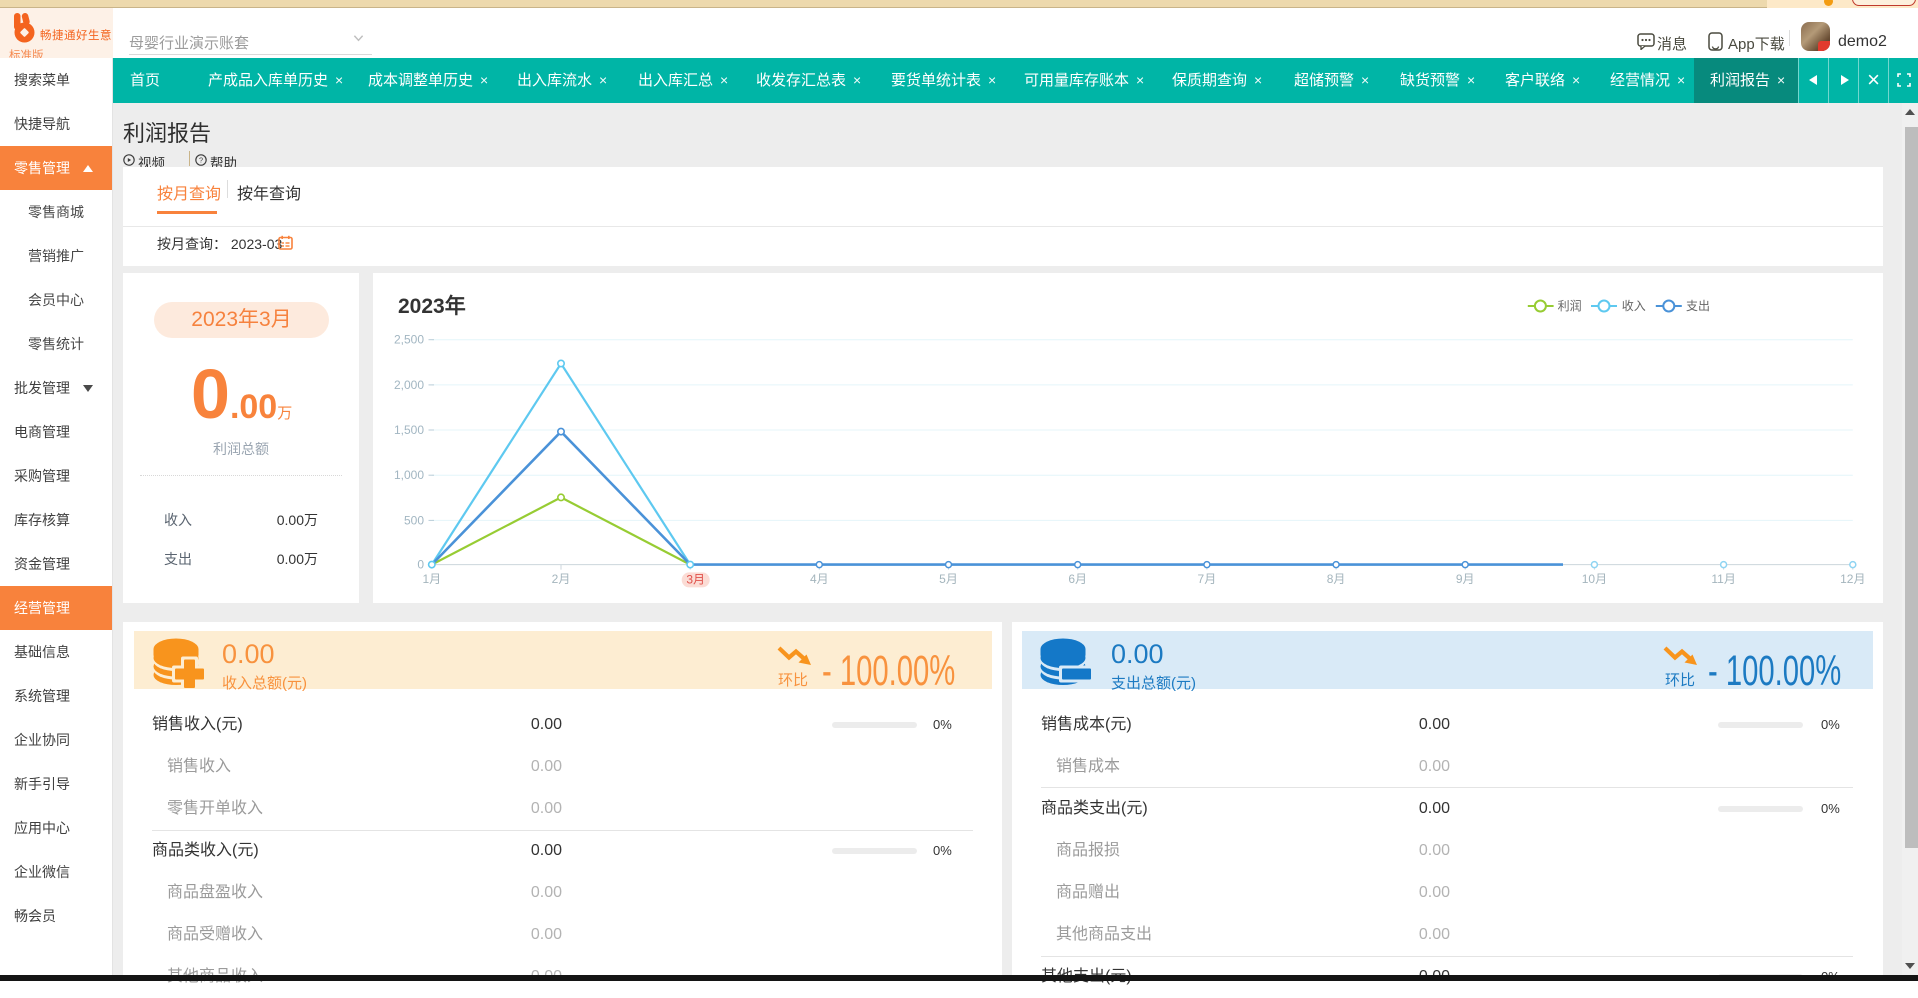  Describe the element at coordinates (409, 385) in the screenshot. I see `svg-text: 2,000` at that location.